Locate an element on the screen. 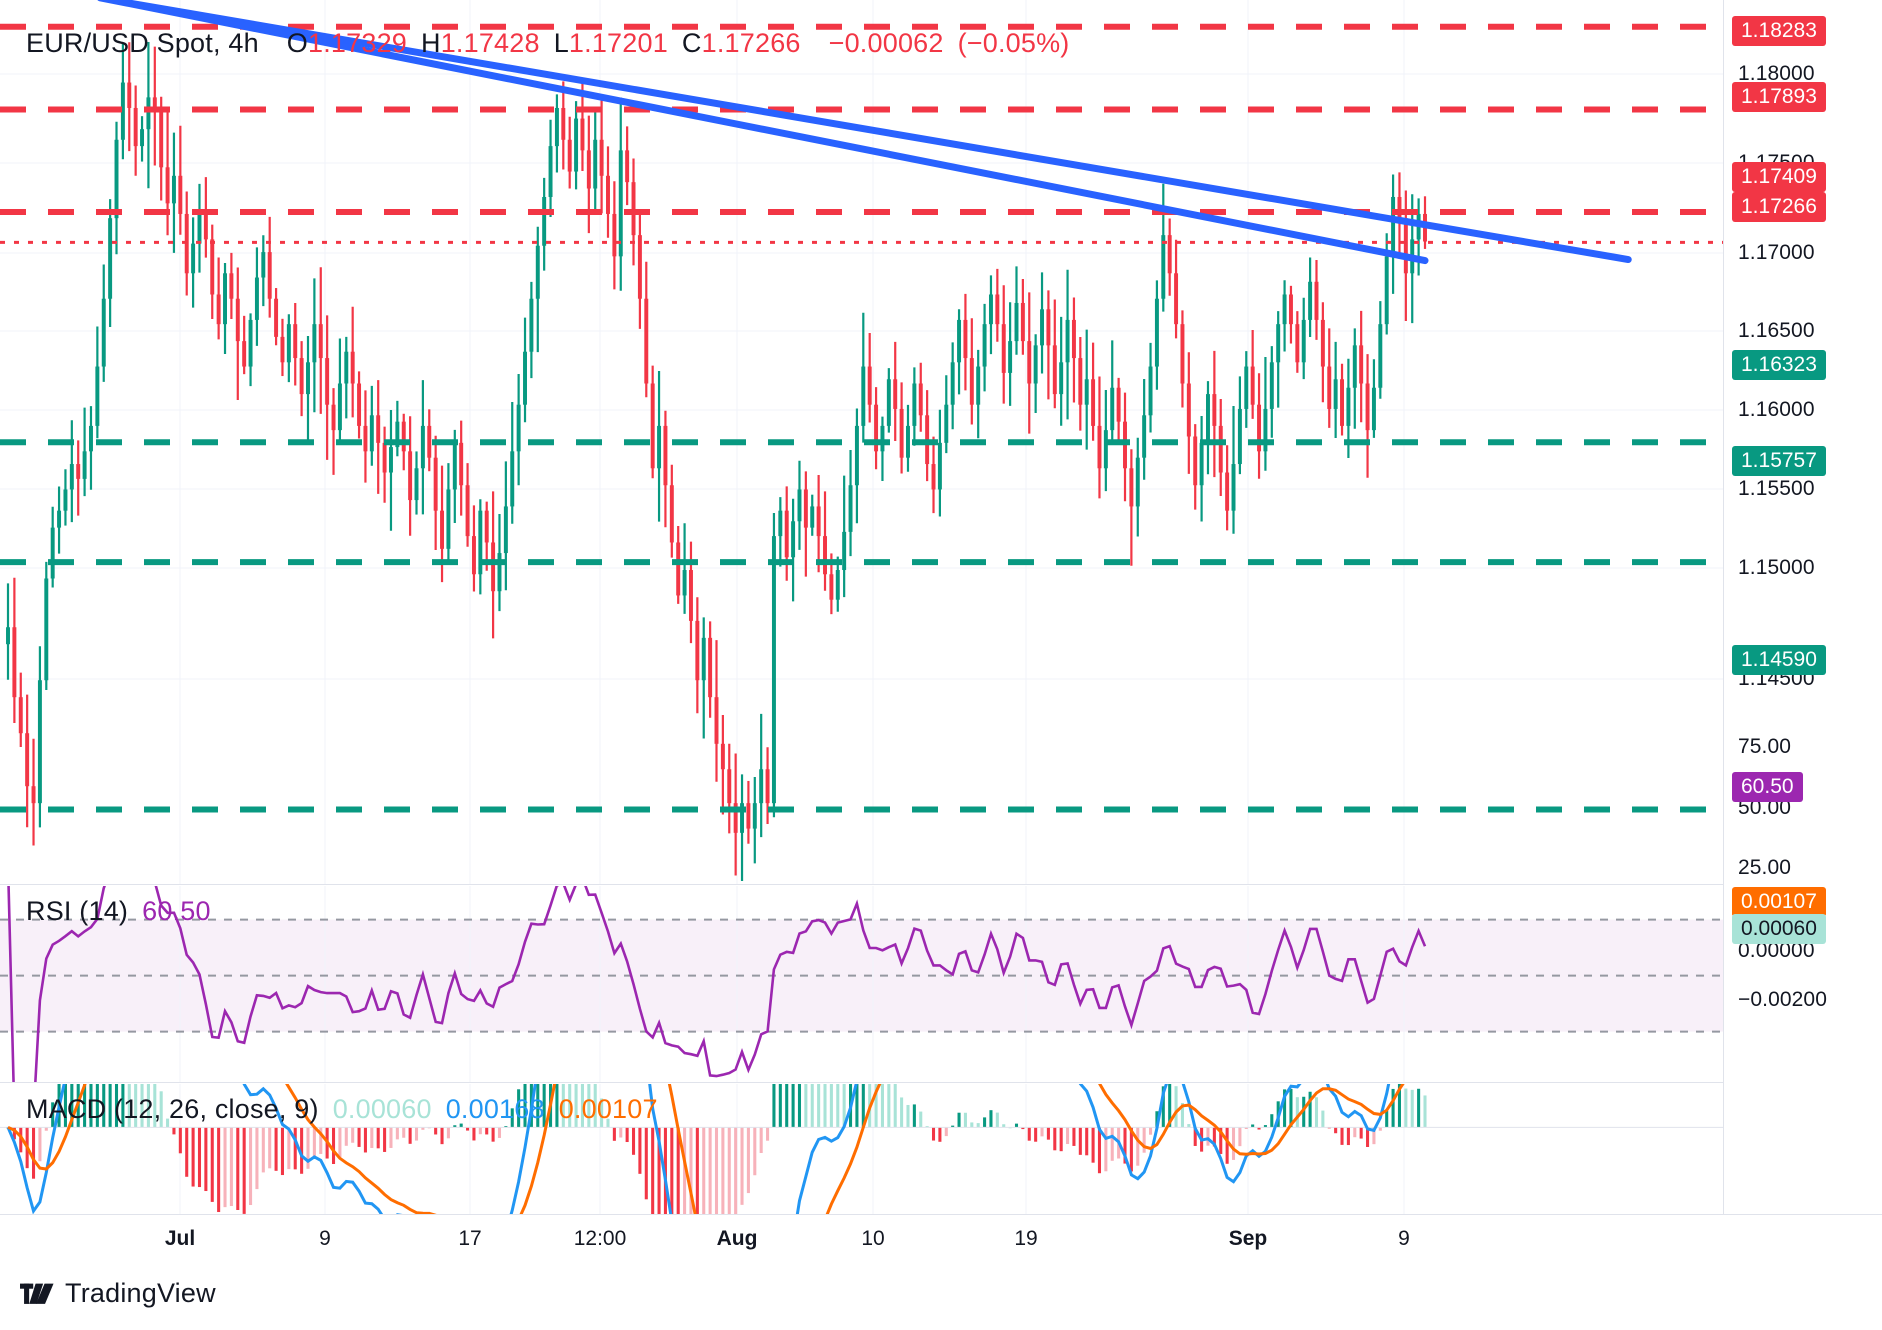  high-key: H is located at coordinates (431, 43).